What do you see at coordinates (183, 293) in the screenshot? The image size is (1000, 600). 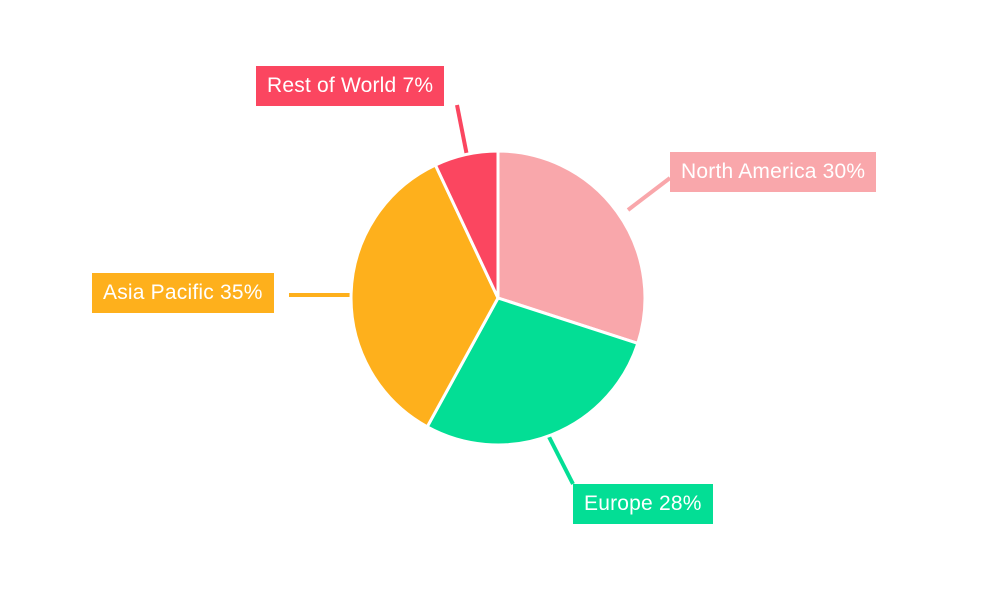 I see `pie-label-asia-pacific: Asia Pacific 35%` at bounding box center [183, 293].